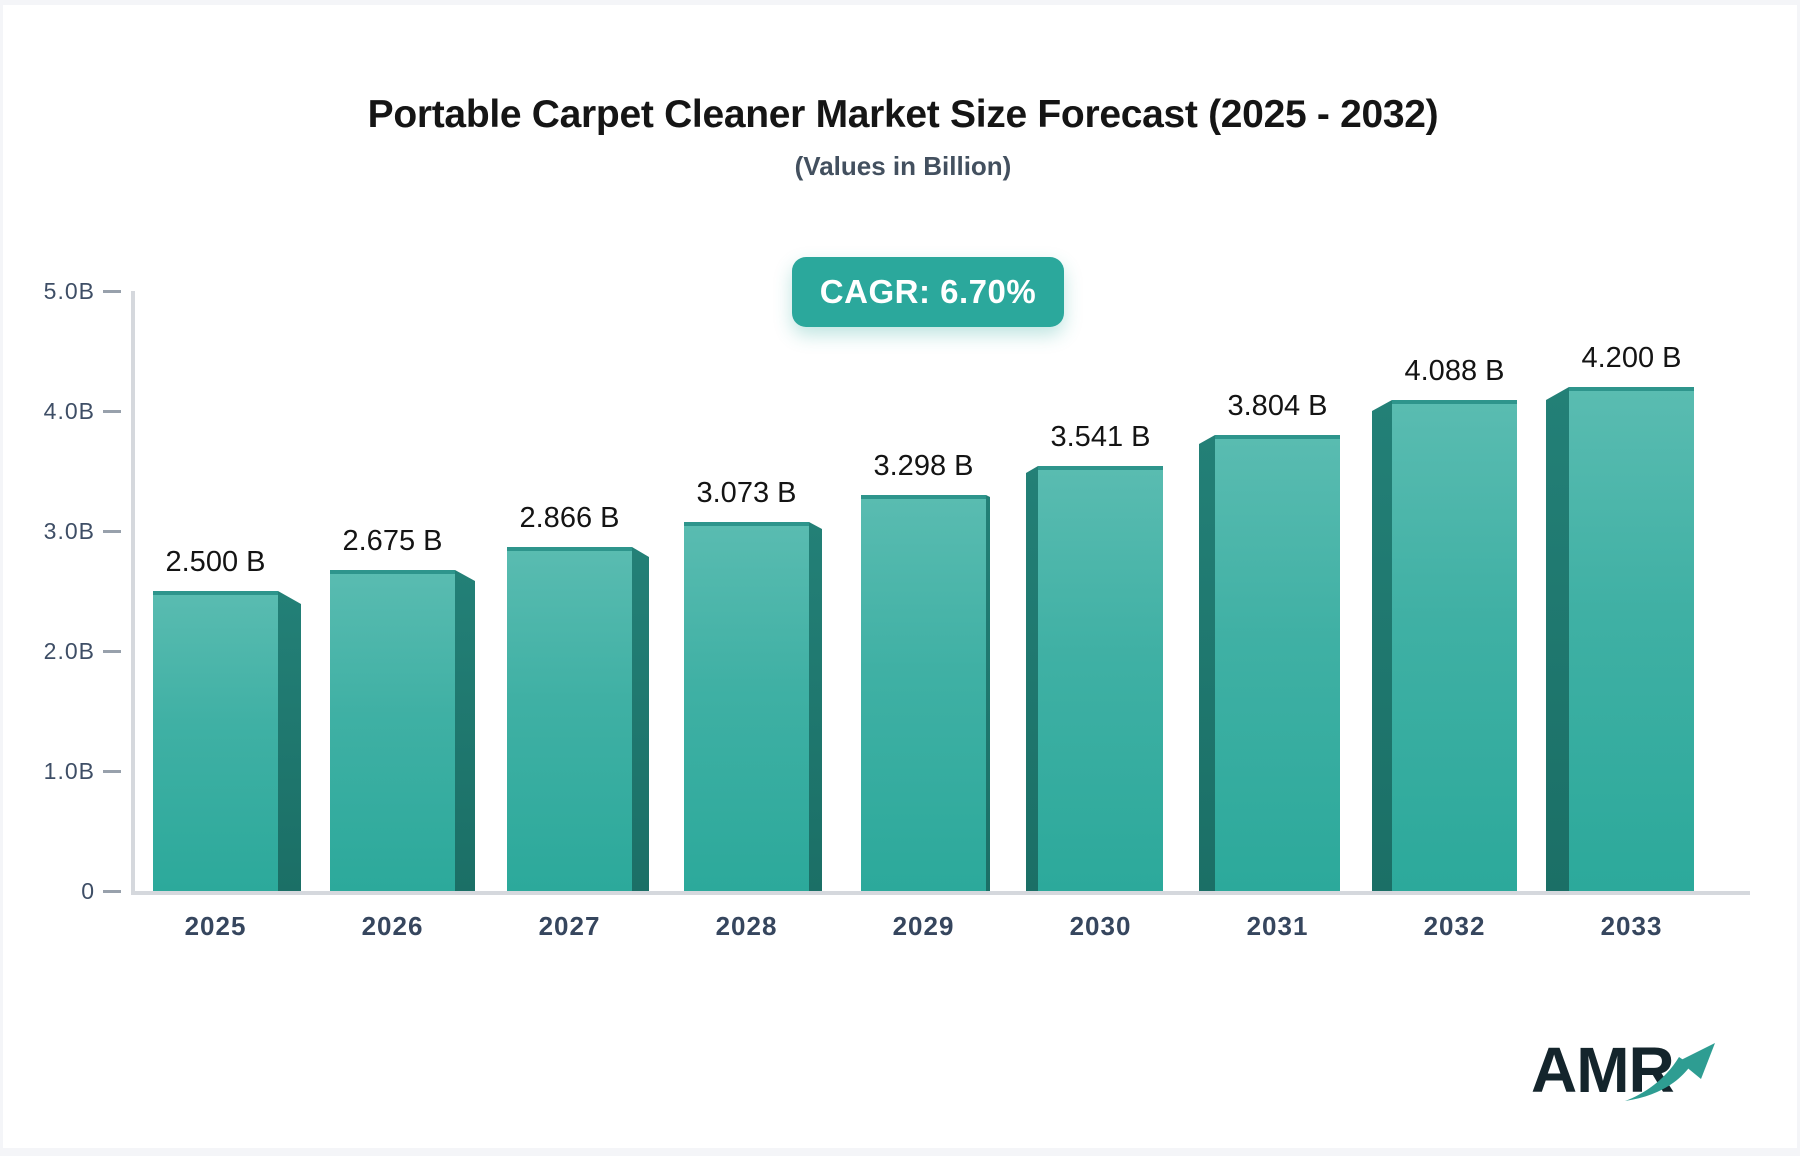  What do you see at coordinates (215, 926) in the screenshot?
I see `x-tick-label-2025: 2025` at bounding box center [215, 926].